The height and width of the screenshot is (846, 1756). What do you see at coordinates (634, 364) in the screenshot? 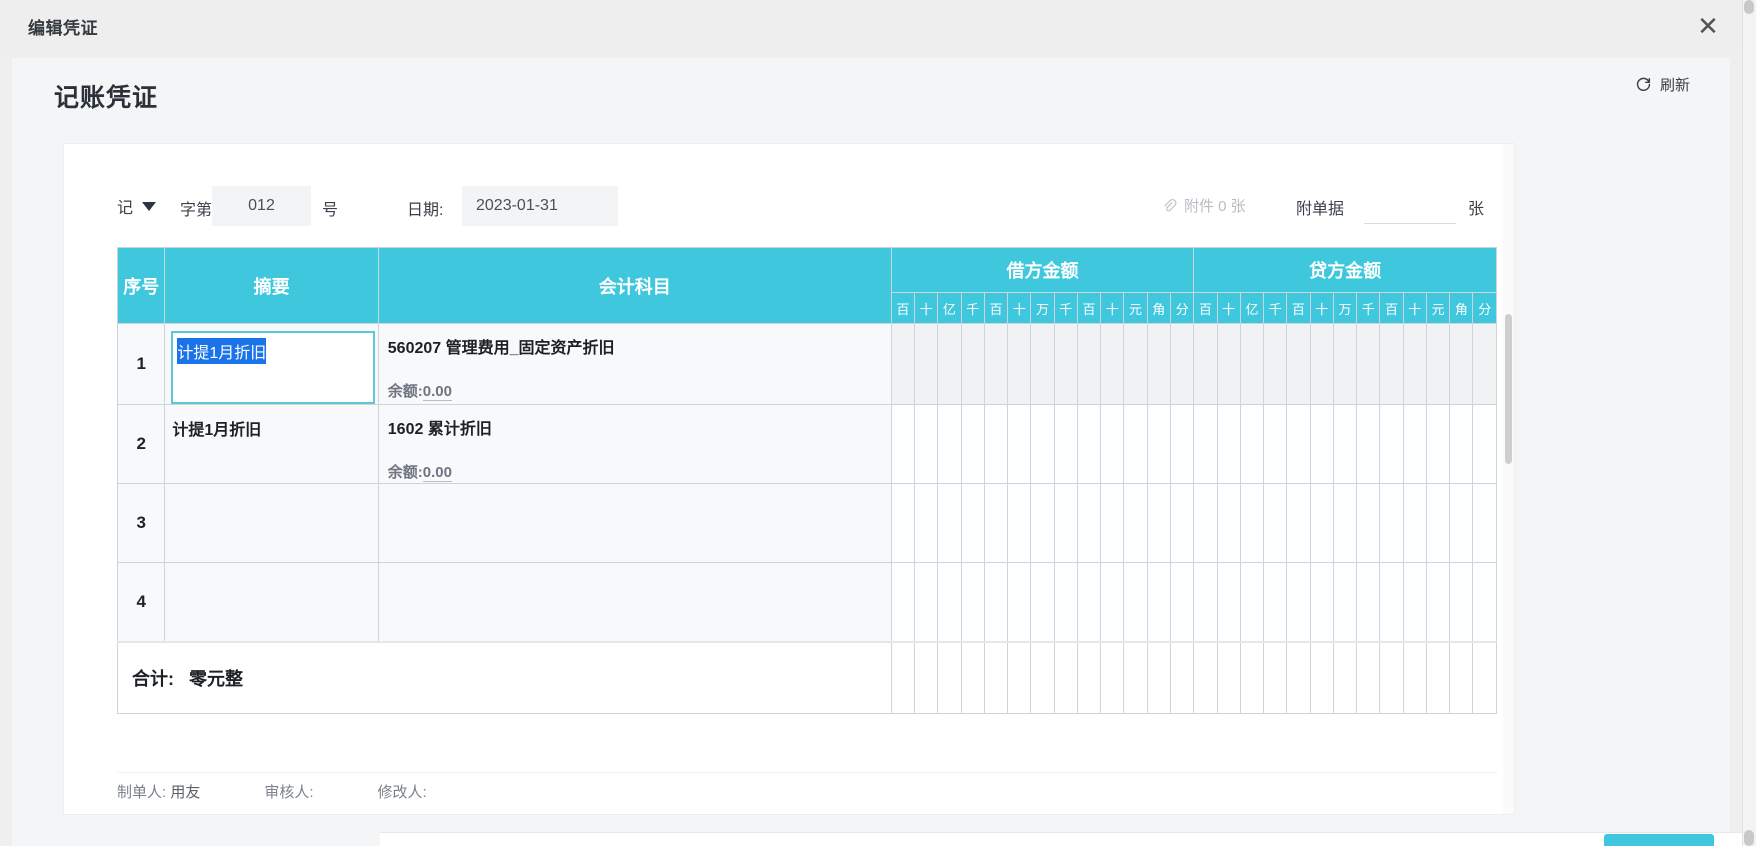
I see `row-account-cell: 560207 管理费用_固定资产折旧 余额:0.00` at bounding box center [634, 364].